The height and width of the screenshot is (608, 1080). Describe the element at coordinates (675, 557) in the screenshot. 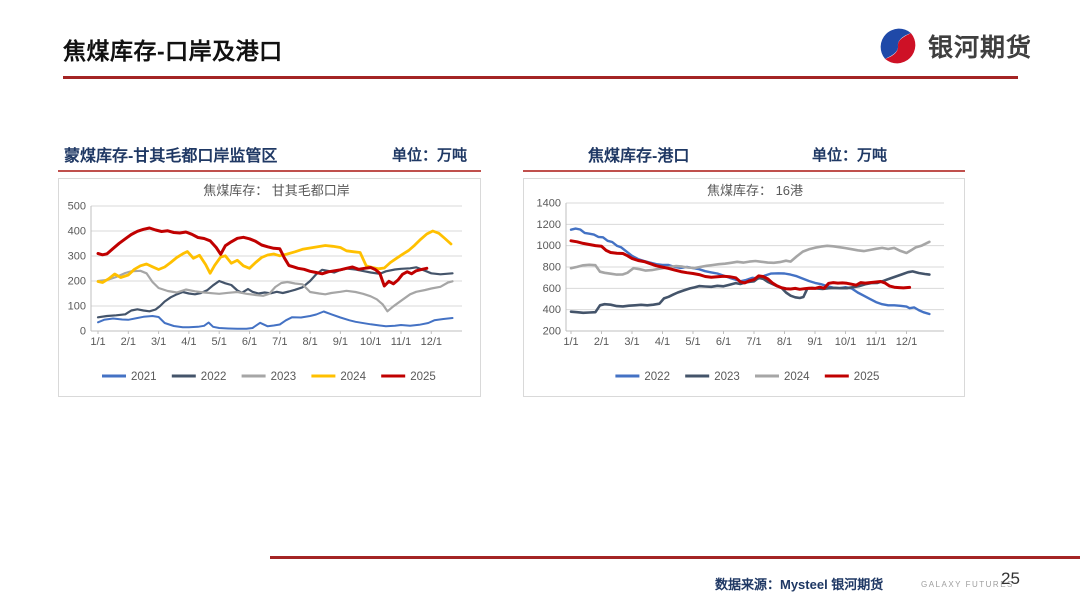

I see `footer-rule` at that location.